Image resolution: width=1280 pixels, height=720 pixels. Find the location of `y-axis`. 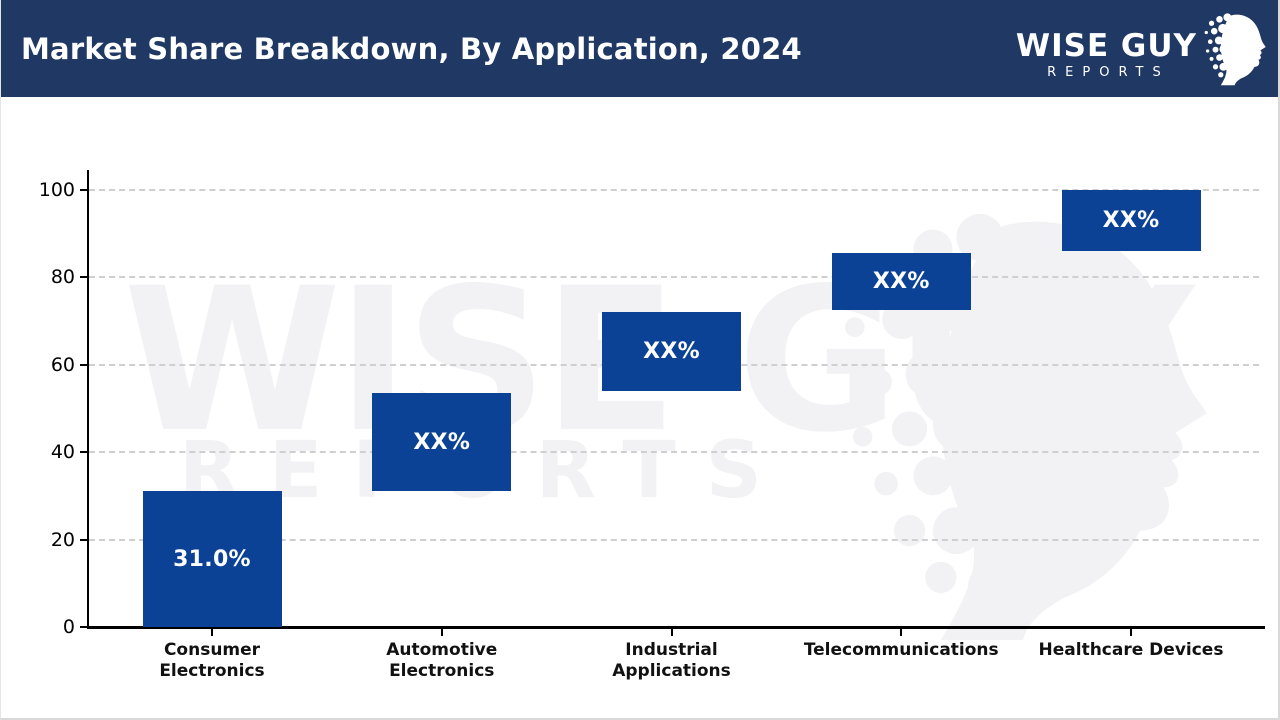

y-axis is located at coordinates (88, 398).